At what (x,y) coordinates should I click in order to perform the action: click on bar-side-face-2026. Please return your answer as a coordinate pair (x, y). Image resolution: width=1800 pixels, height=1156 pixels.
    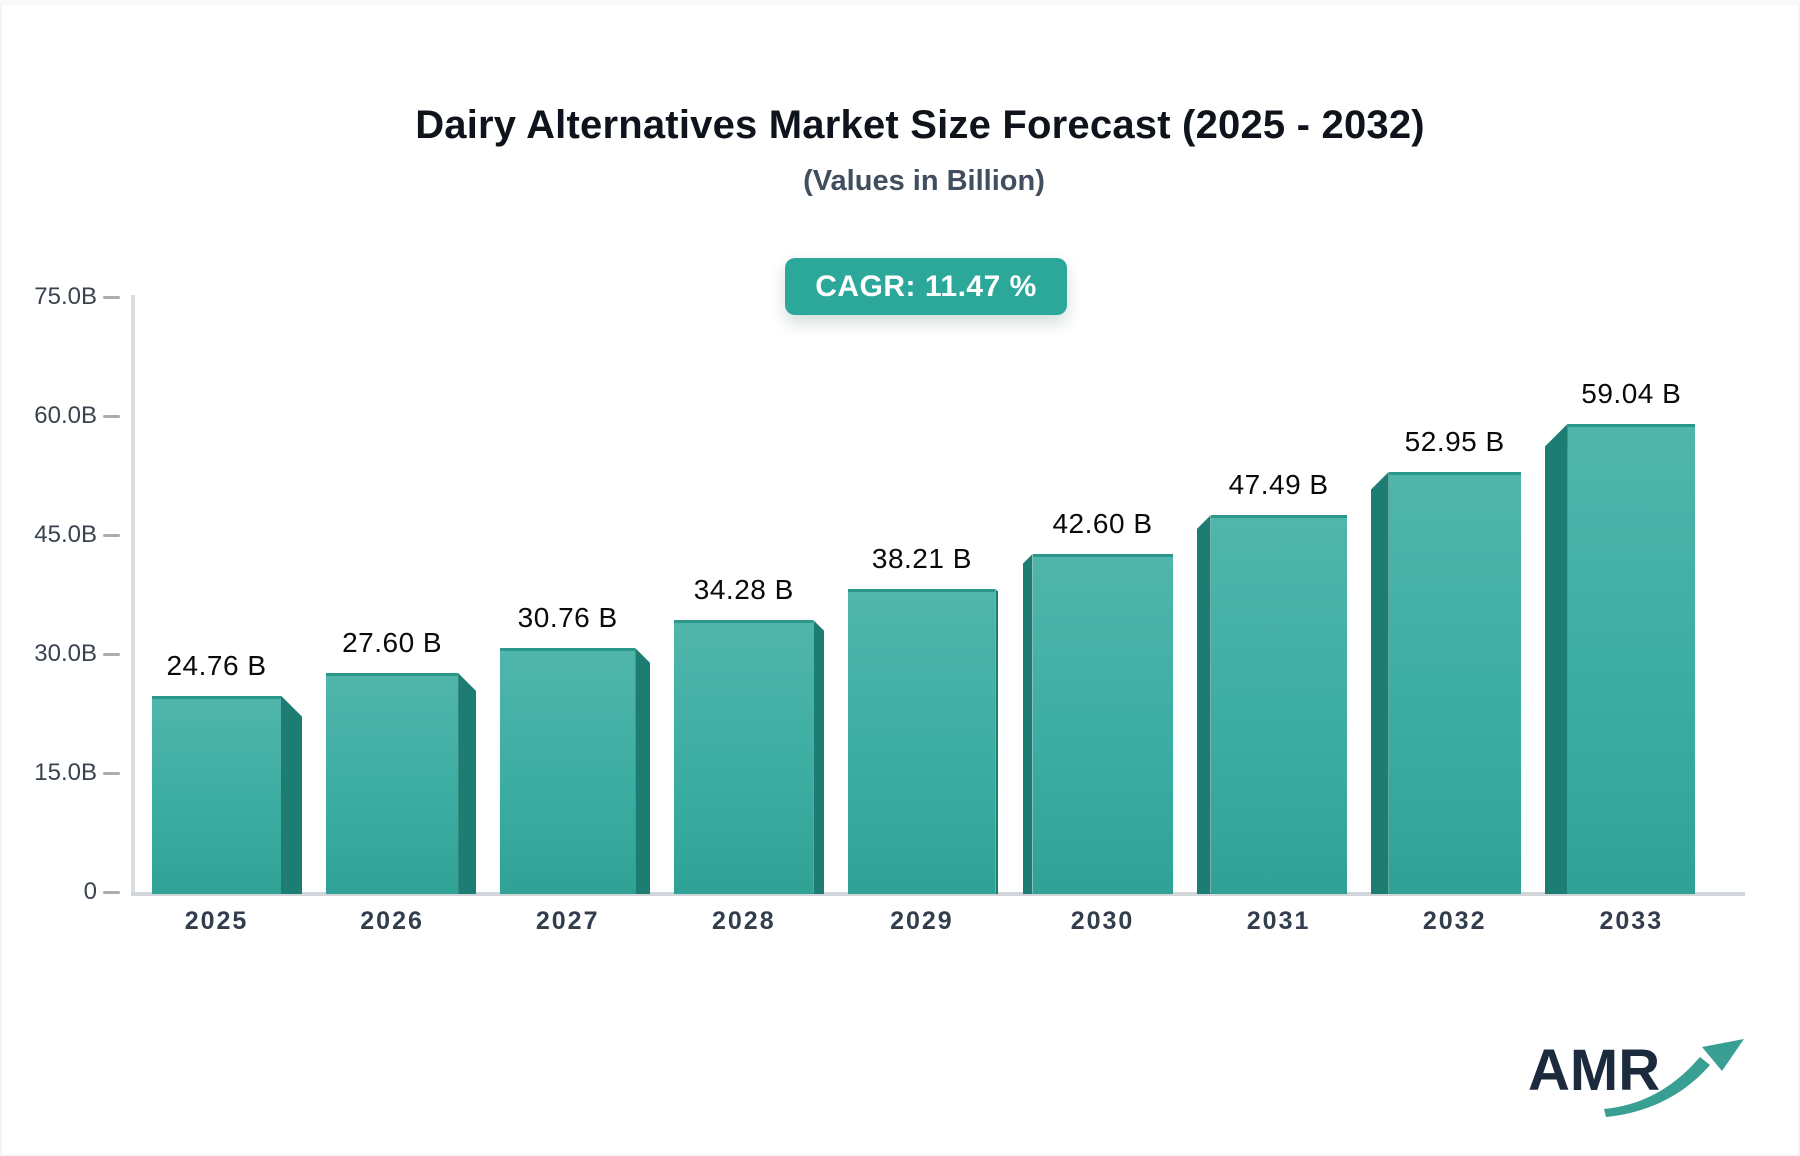
    Looking at the image, I should click on (467, 783).